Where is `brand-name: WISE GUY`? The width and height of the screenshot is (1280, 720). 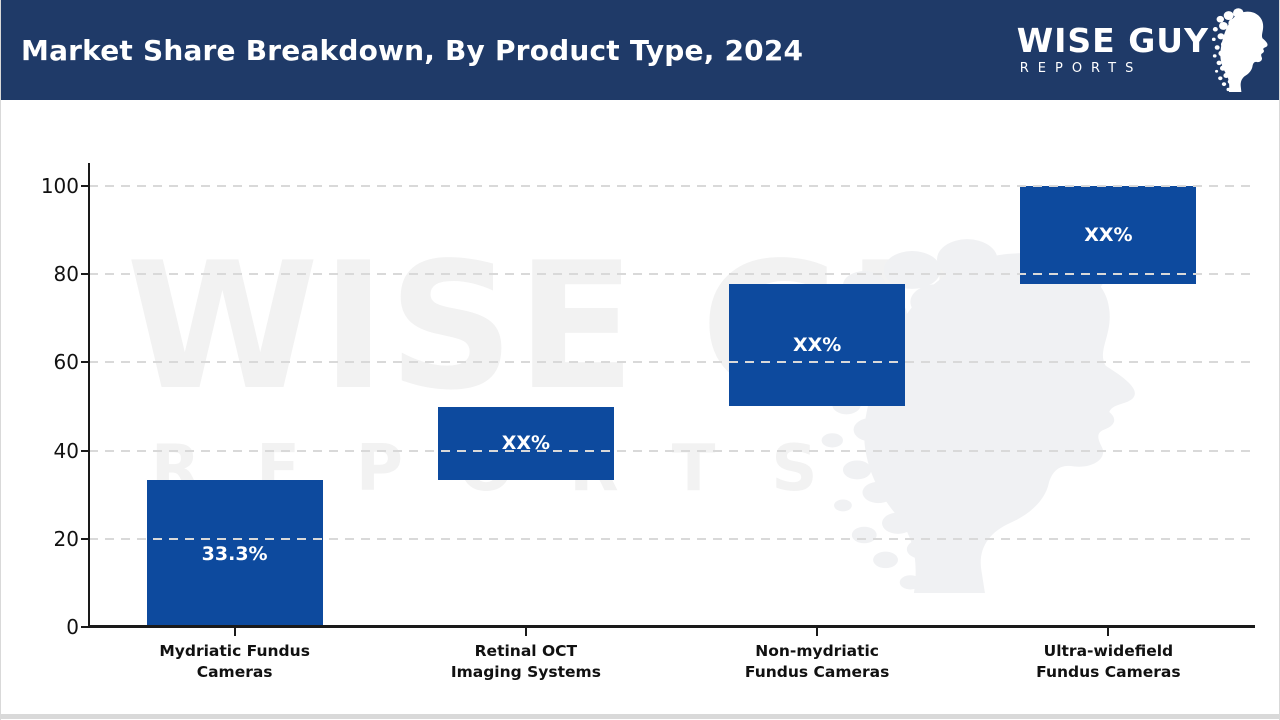
brand-name: WISE GUY is located at coordinates (1112, 40).